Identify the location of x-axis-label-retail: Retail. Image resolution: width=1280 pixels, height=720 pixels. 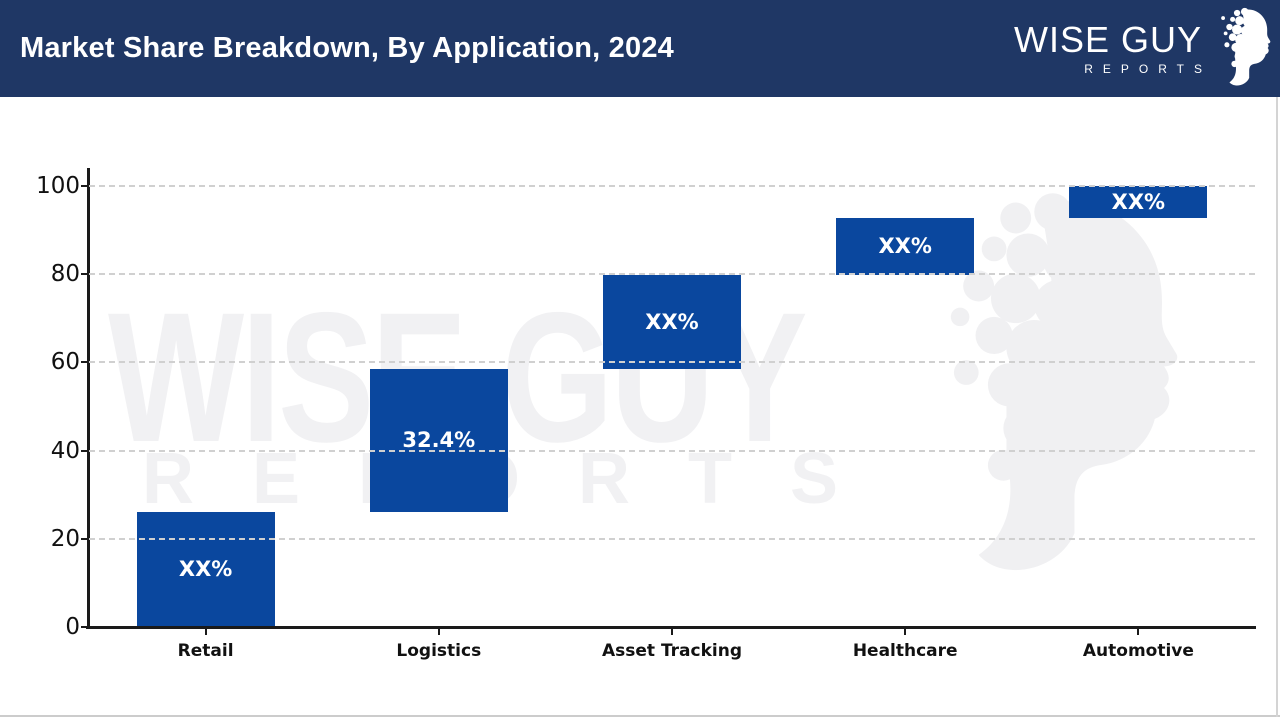
(205, 651).